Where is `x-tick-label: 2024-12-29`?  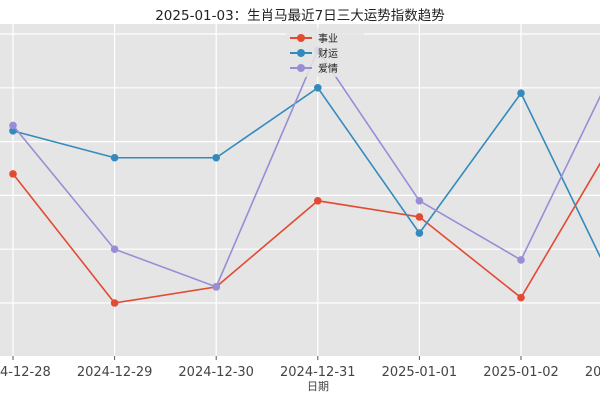
x-tick-label: 2024-12-29 is located at coordinates (115, 372).